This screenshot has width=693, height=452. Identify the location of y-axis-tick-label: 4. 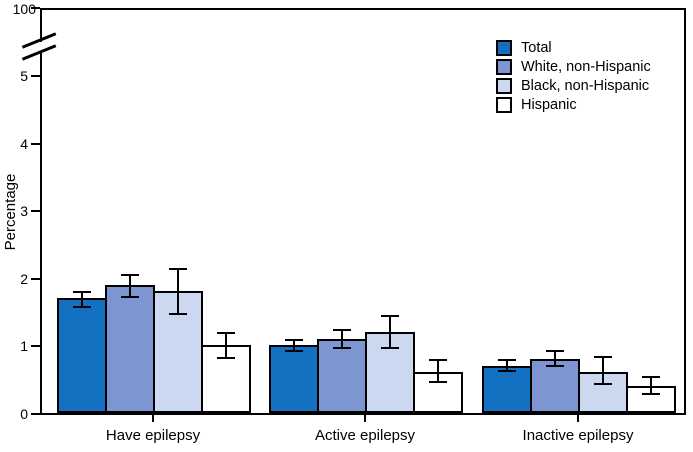
(24, 144).